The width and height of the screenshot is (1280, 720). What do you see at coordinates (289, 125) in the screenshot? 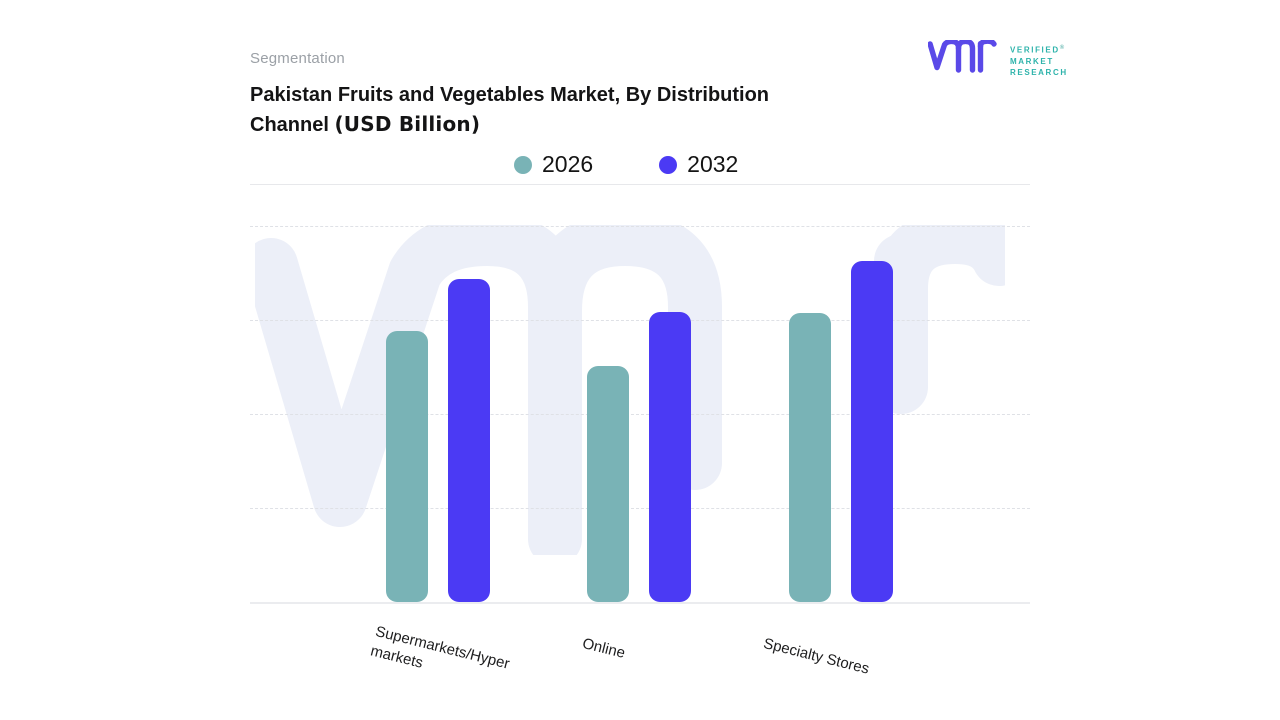
I see `chart-title-line2: Channel` at bounding box center [289, 125].